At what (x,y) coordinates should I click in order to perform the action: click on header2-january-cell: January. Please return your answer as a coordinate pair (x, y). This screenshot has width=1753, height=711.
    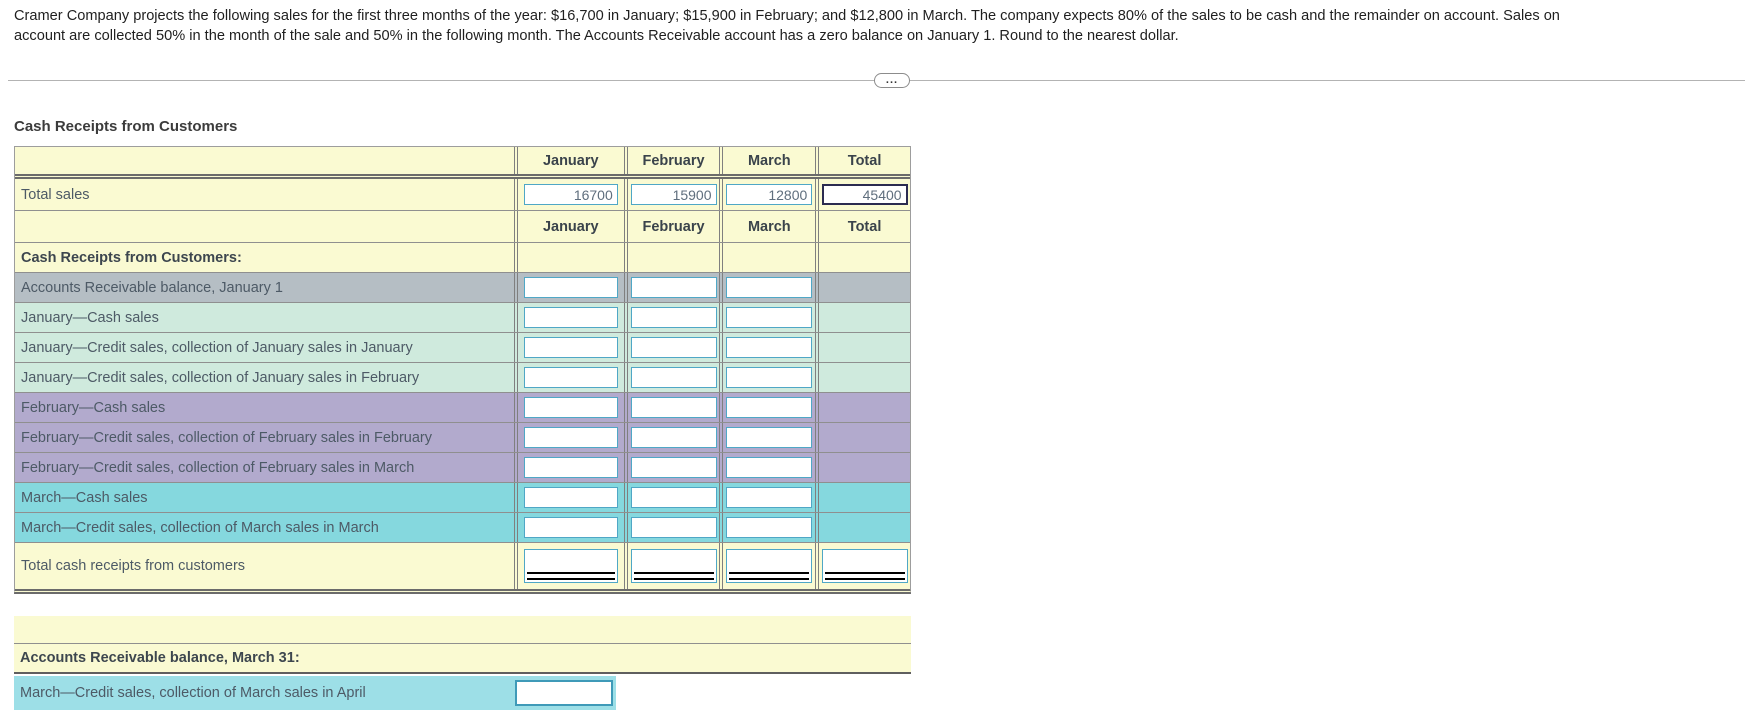
    Looking at the image, I should click on (568, 226).